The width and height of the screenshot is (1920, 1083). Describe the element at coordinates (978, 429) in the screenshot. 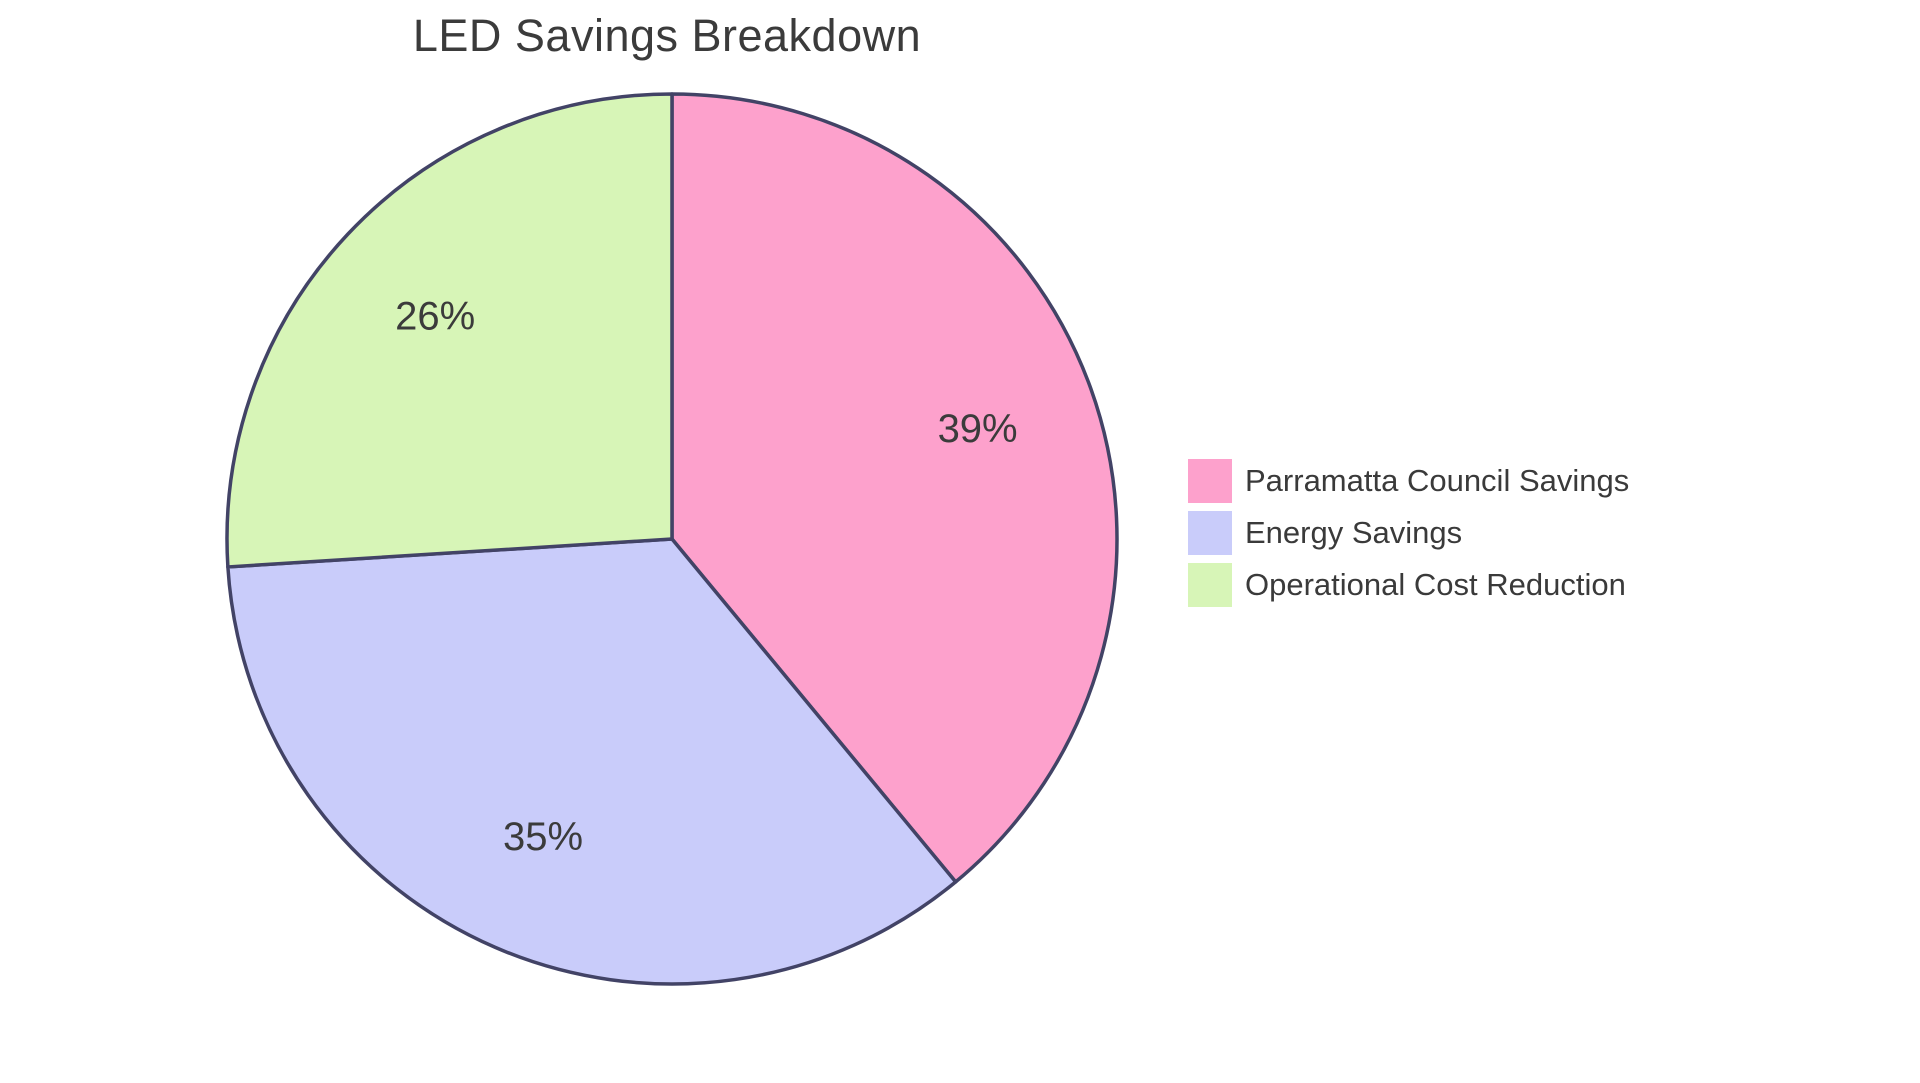

I see `pie-slice-label-0: 39%` at that location.